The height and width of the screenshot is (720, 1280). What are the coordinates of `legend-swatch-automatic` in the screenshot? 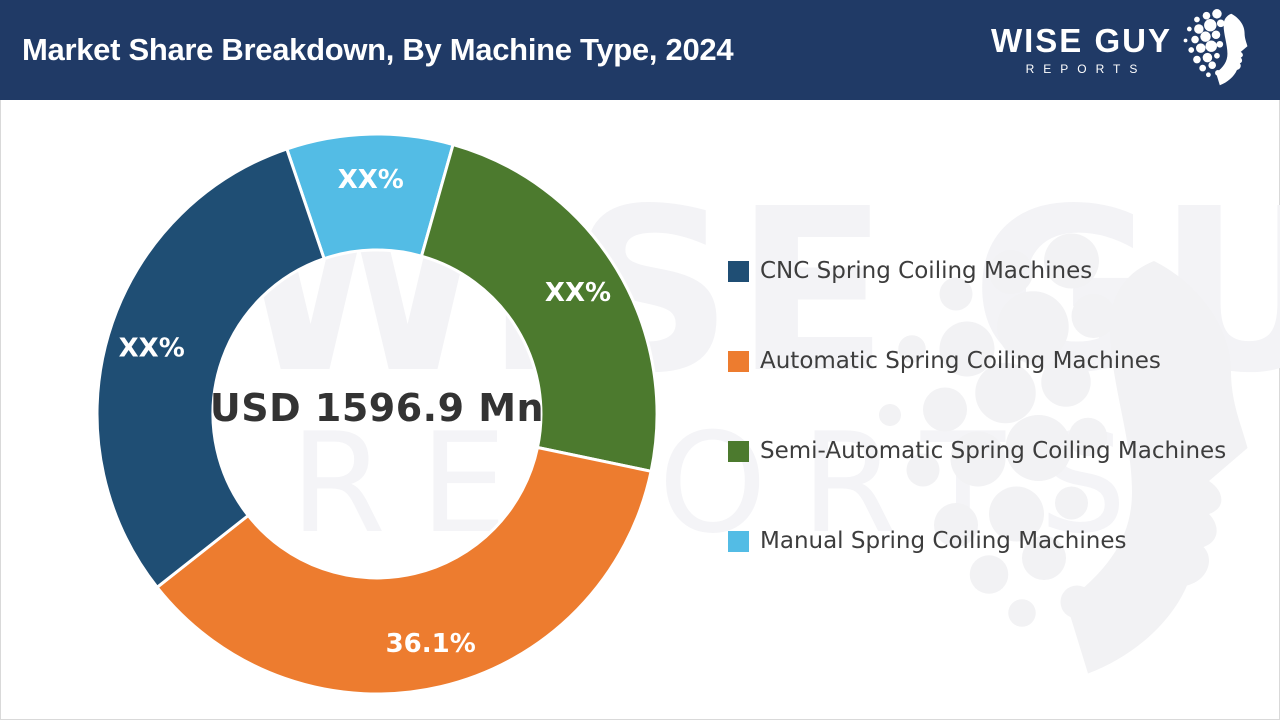 It's located at (738, 361).